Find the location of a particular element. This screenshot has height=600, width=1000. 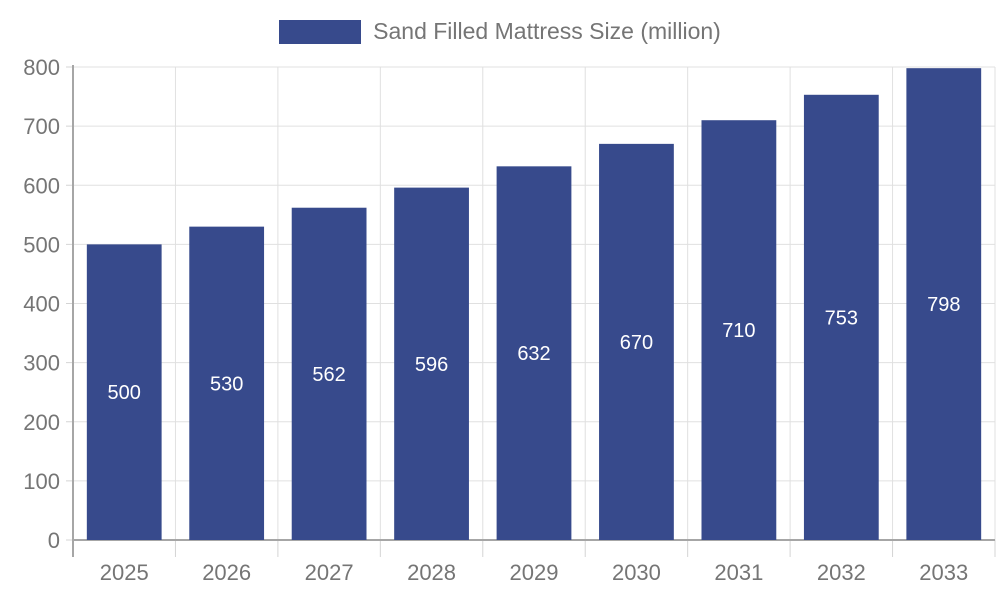

bar-2032 is located at coordinates (841, 317).